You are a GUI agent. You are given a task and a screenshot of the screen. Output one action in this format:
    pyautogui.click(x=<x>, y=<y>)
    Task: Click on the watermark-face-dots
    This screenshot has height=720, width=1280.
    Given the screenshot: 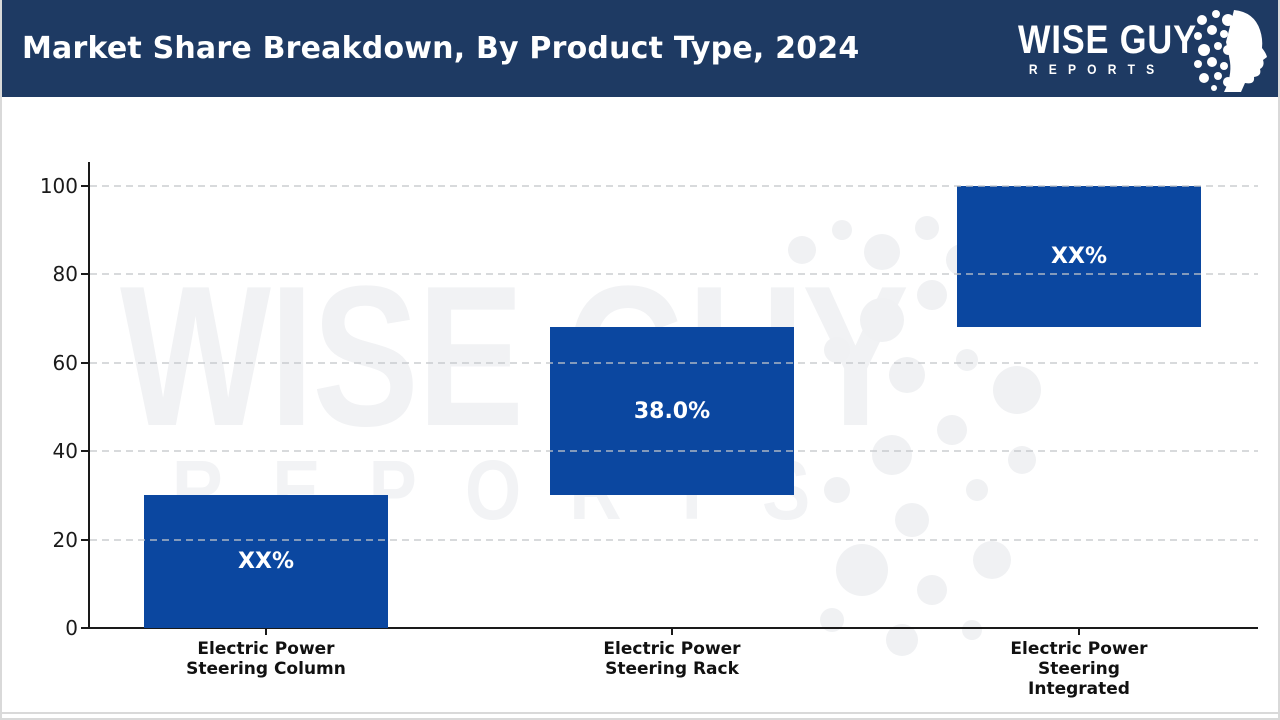 What is the action you would take?
    pyautogui.click(x=917, y=436)
    